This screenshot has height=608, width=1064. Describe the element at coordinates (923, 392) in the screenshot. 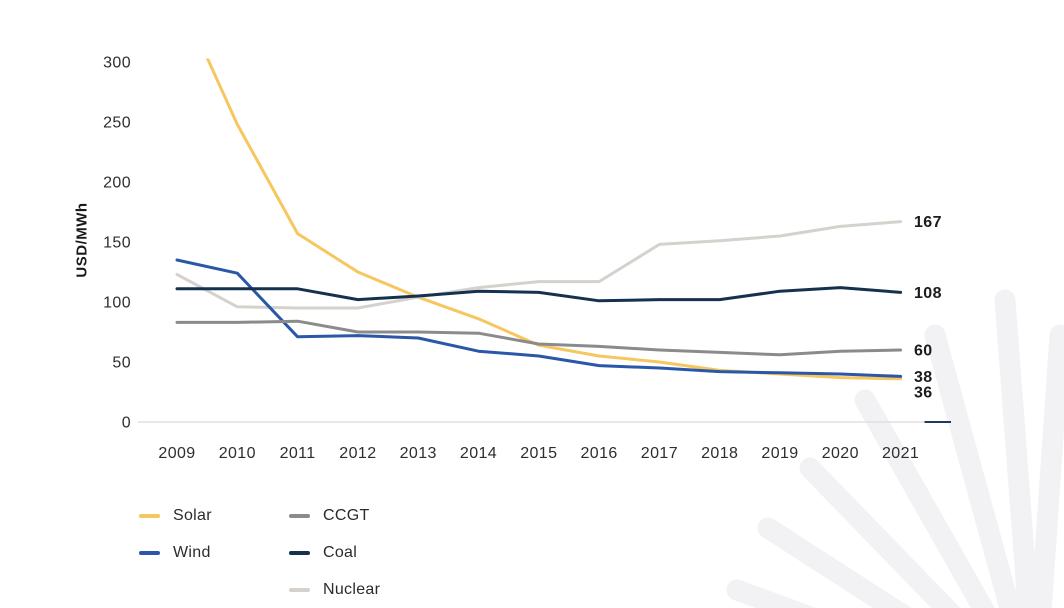

I see `series-end-label: 36` at that location.